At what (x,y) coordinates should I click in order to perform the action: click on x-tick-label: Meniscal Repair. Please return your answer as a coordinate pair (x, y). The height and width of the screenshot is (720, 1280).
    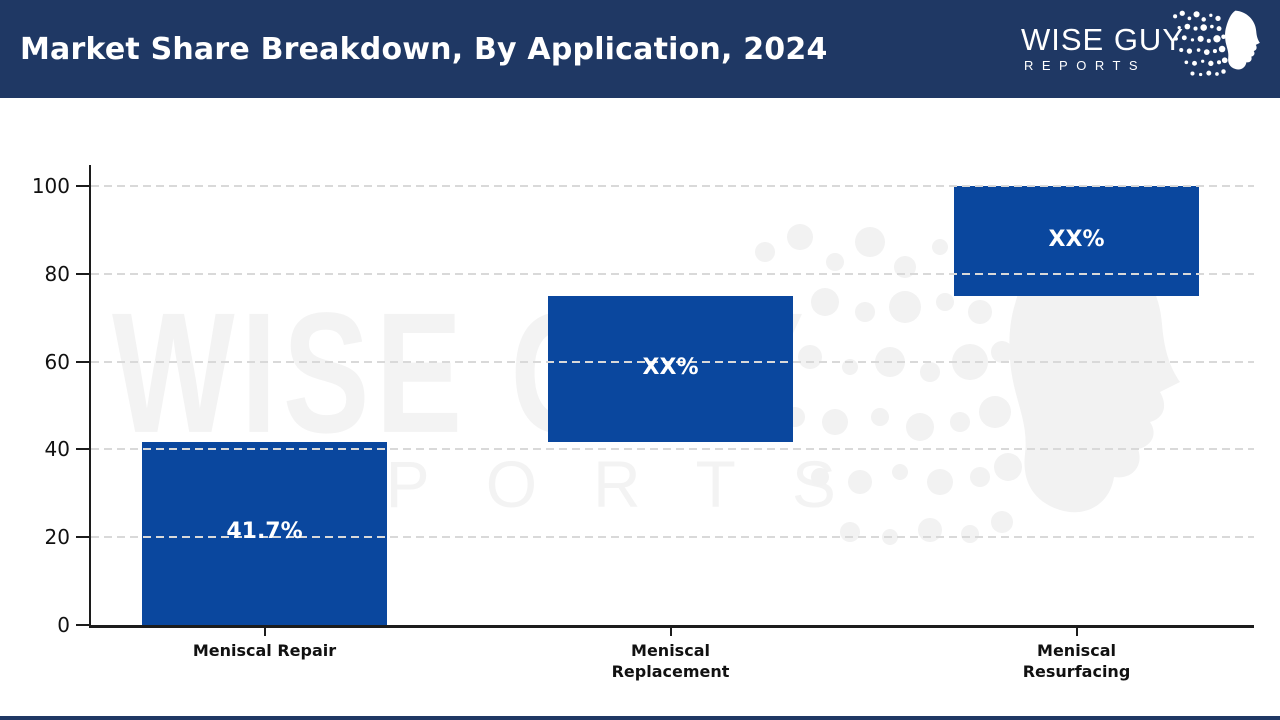
    Looking at the image, I should click on (265, 650).